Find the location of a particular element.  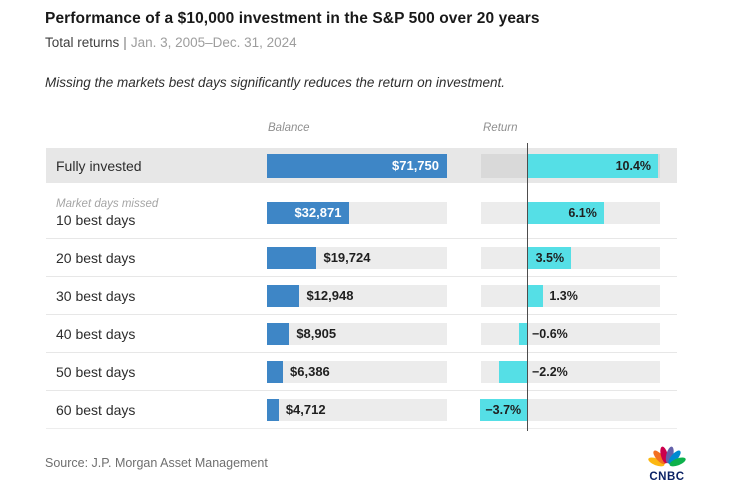

table-row: Fully invested $71,750 10.4% is located at coordinates (361, 165).